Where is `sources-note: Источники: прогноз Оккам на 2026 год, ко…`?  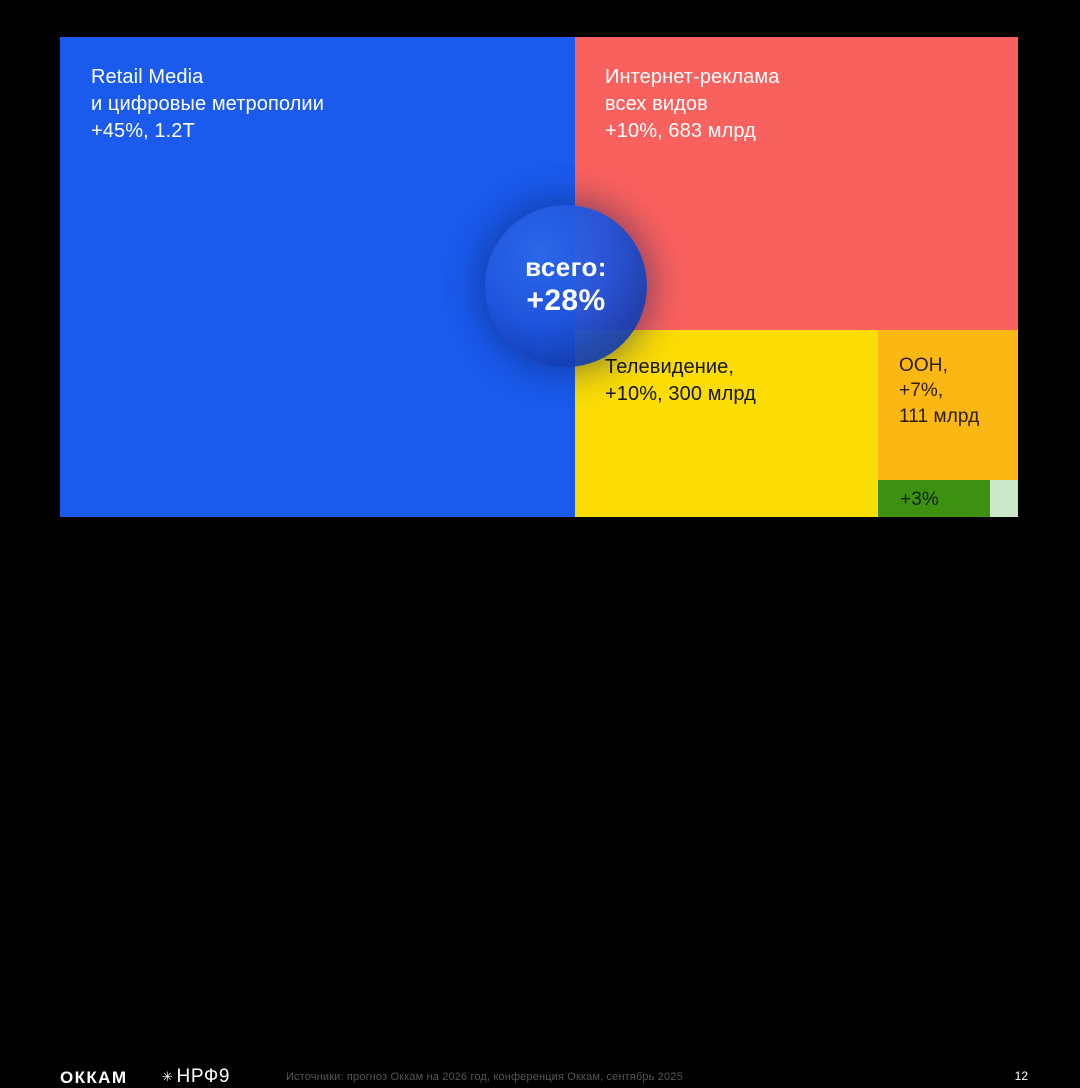 sources-note: Источники: прогноз Оккам на 2026 год, ко… is located at coordinates (484, 1077).